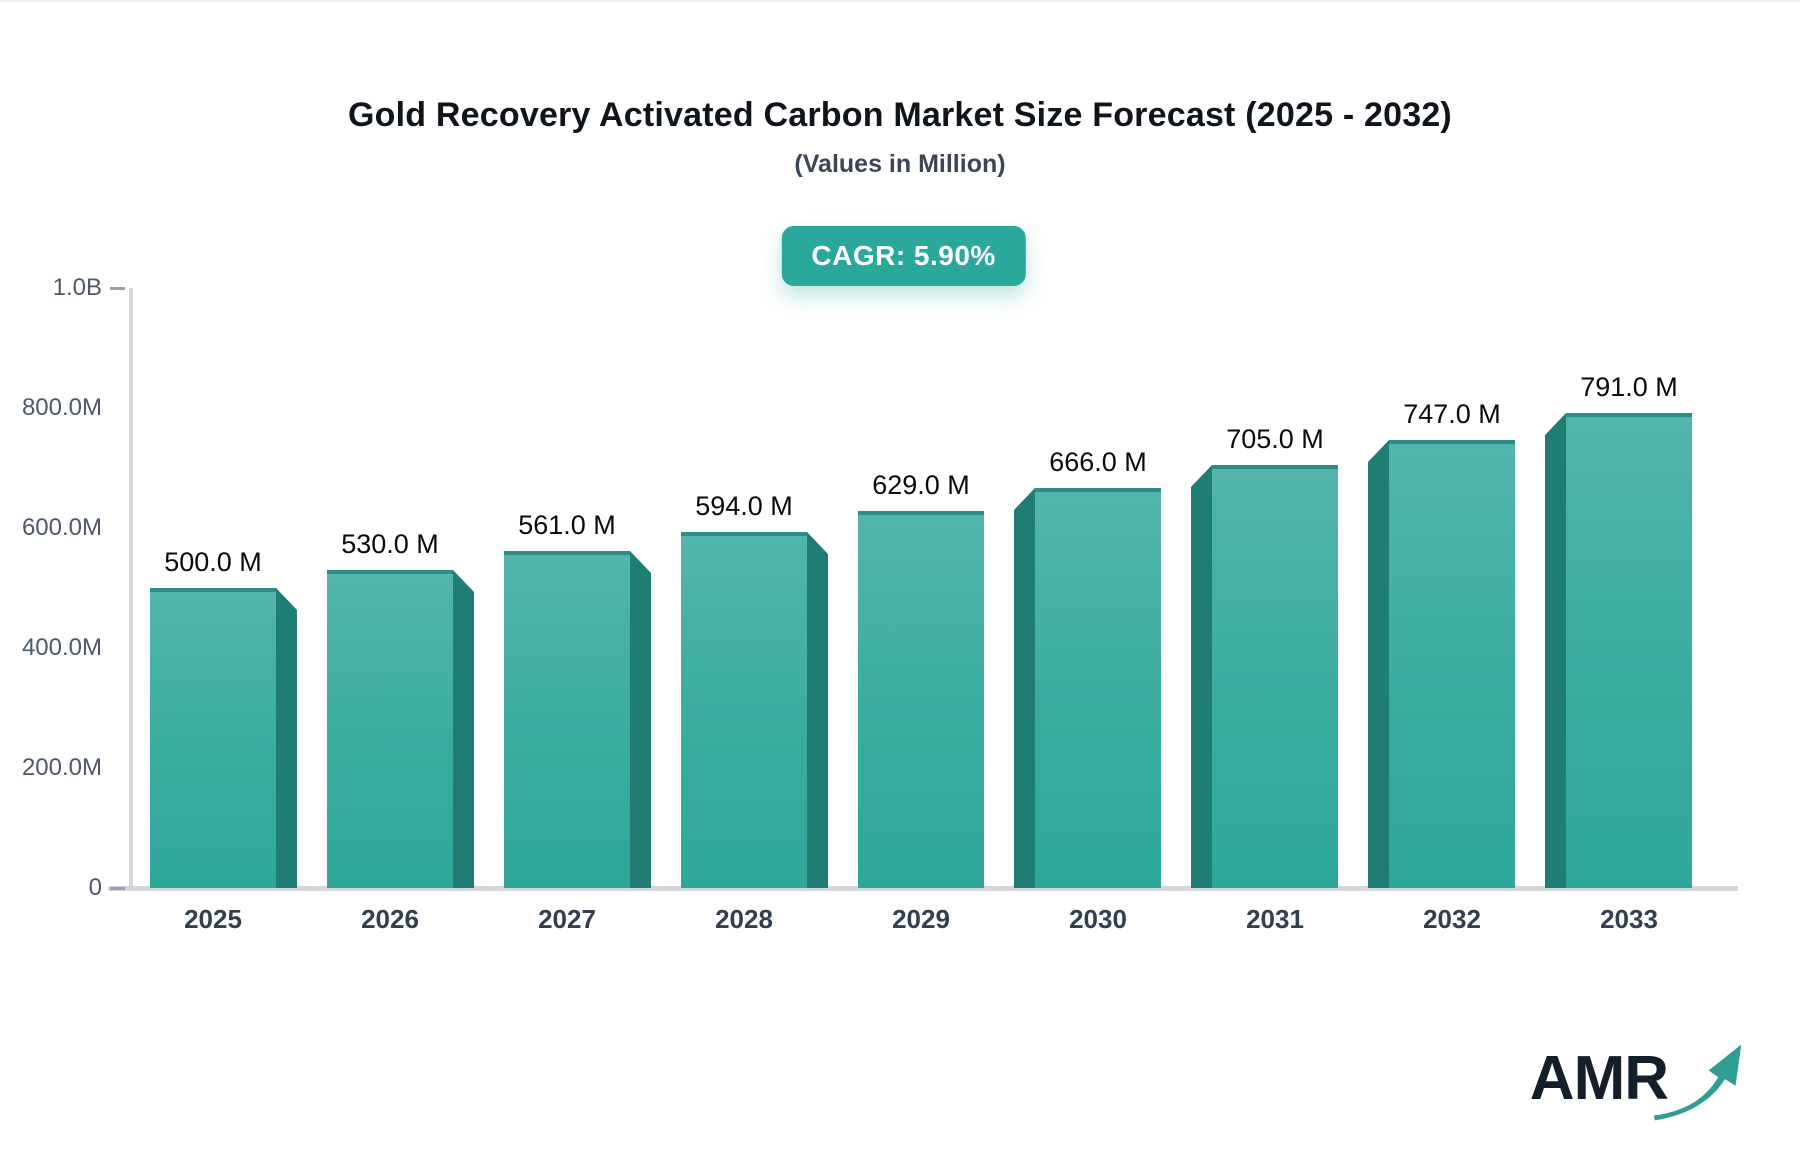 The height and width of the screenshot is (1158, 1800). I want to click on bar-2031, so click(1275, 676).